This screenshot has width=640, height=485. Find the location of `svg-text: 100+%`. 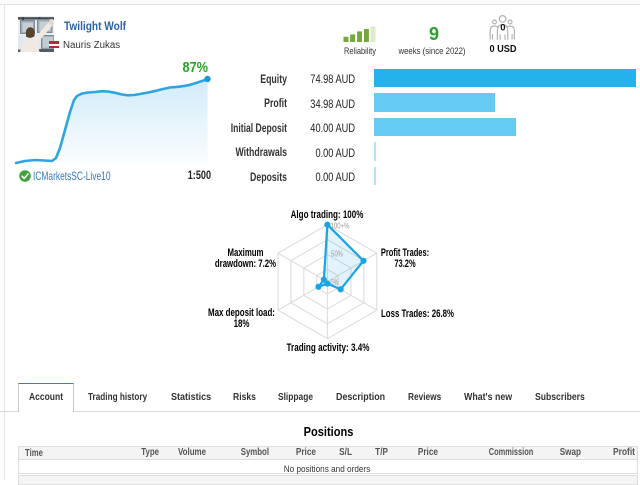

svg-text: 100+% is located at coordinates (340, 226).